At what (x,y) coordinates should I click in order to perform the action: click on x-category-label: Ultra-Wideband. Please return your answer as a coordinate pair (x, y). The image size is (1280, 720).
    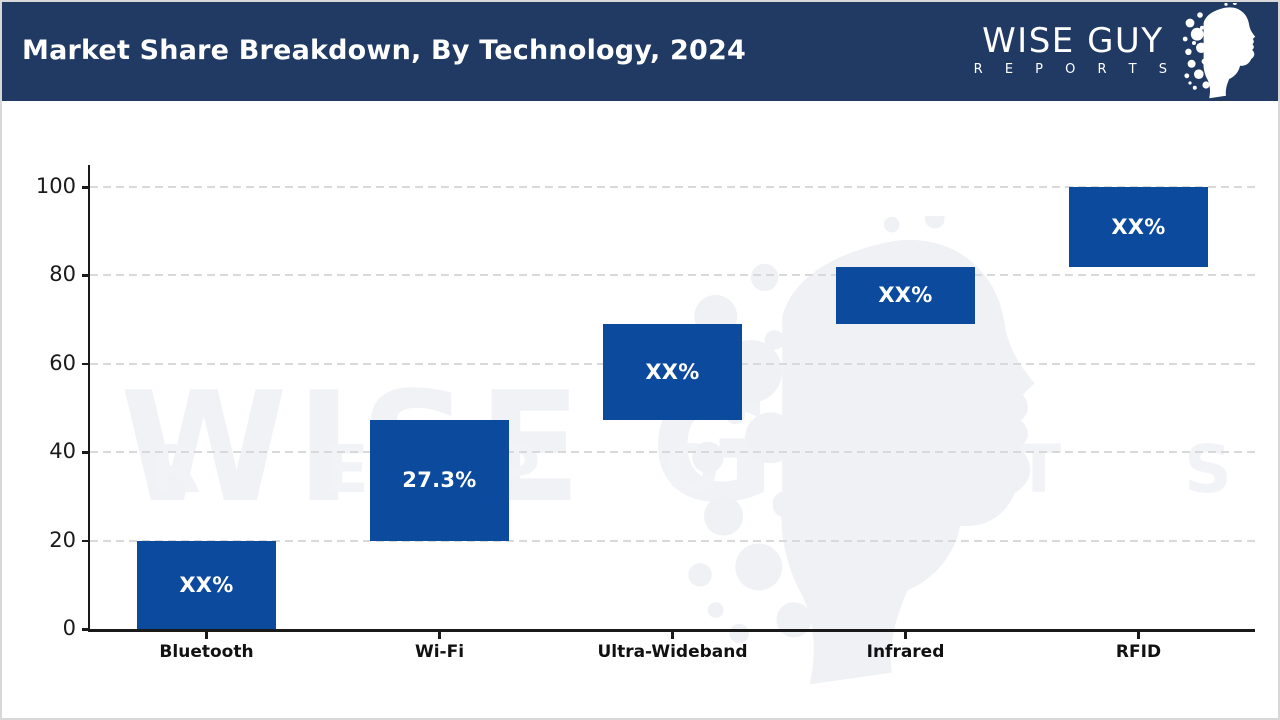
    Looking at the image, I should click on (672, 652).